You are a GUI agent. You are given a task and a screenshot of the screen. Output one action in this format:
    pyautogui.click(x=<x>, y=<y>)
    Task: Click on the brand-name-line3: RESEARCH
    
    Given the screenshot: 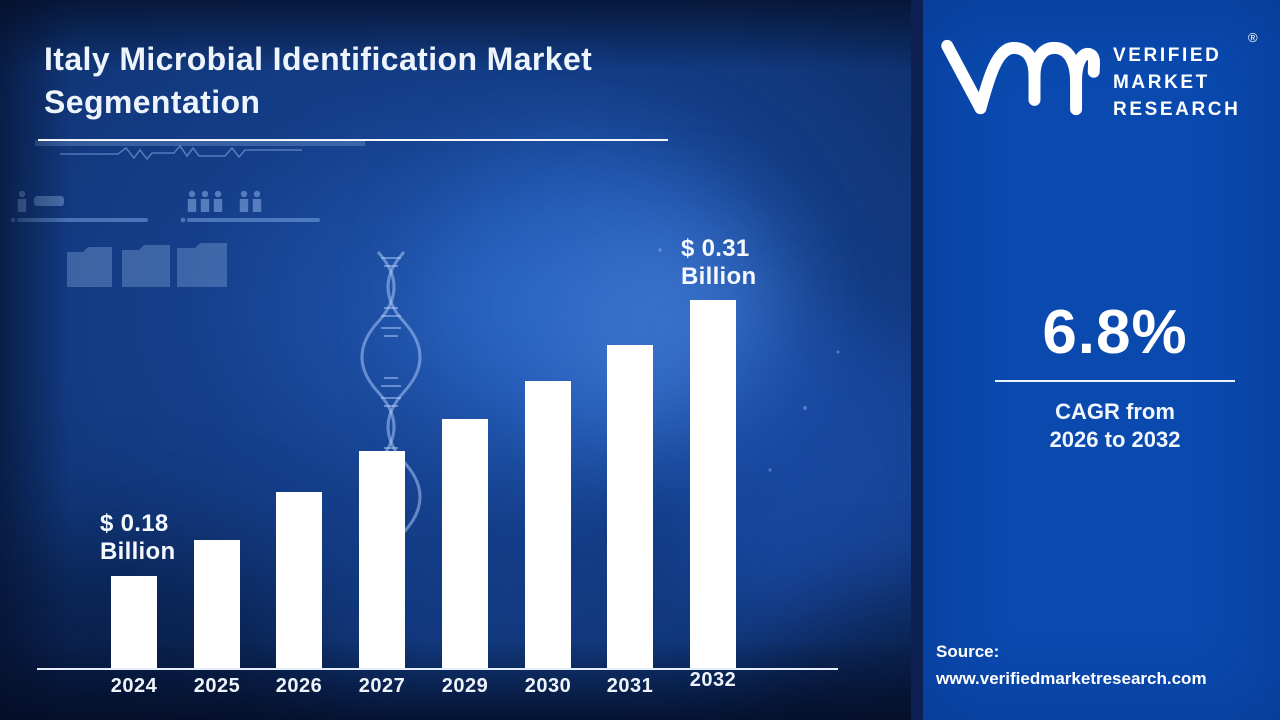 What is the action you would take?
    pyautogui.click(x=1177, y=109)
    